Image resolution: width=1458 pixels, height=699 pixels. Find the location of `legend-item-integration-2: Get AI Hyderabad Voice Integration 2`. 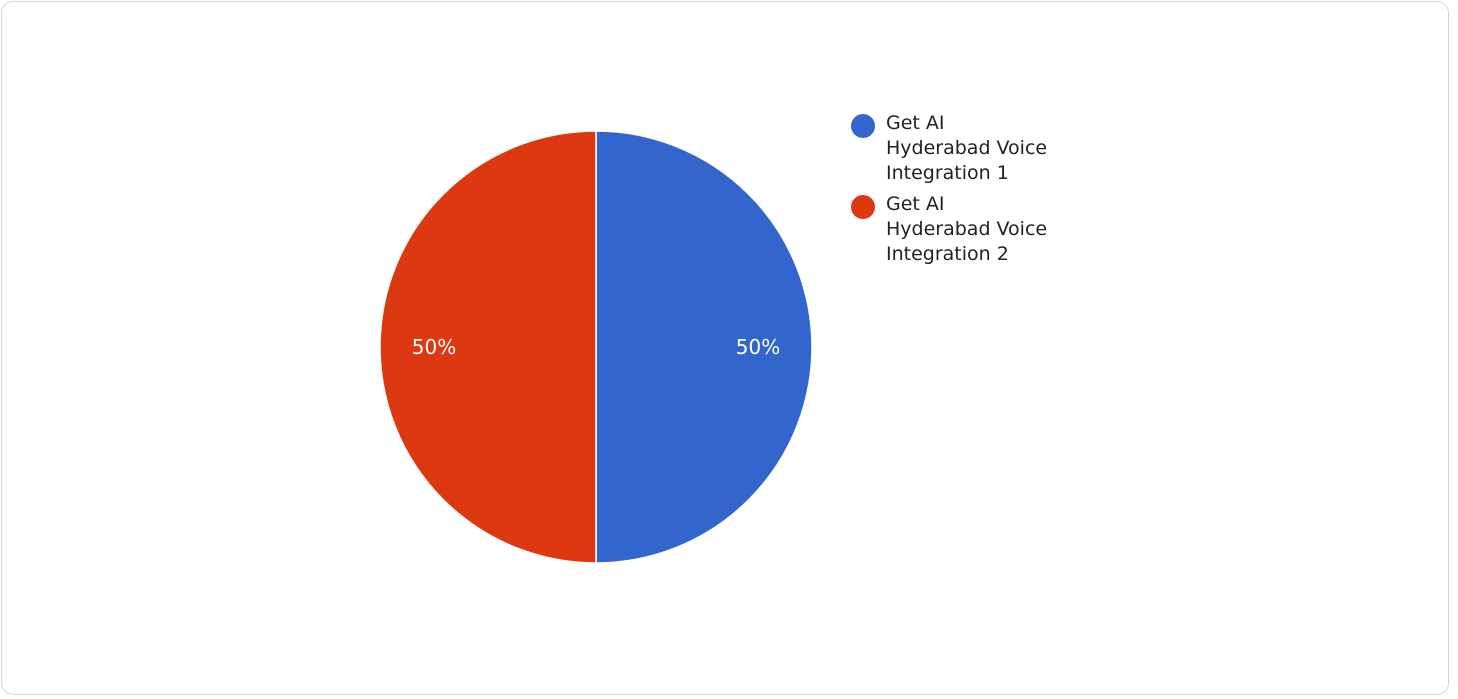

legend-item-integration-2: Get AI Hyderabad Voice Integration 2 is located at coordinates (980, 229).